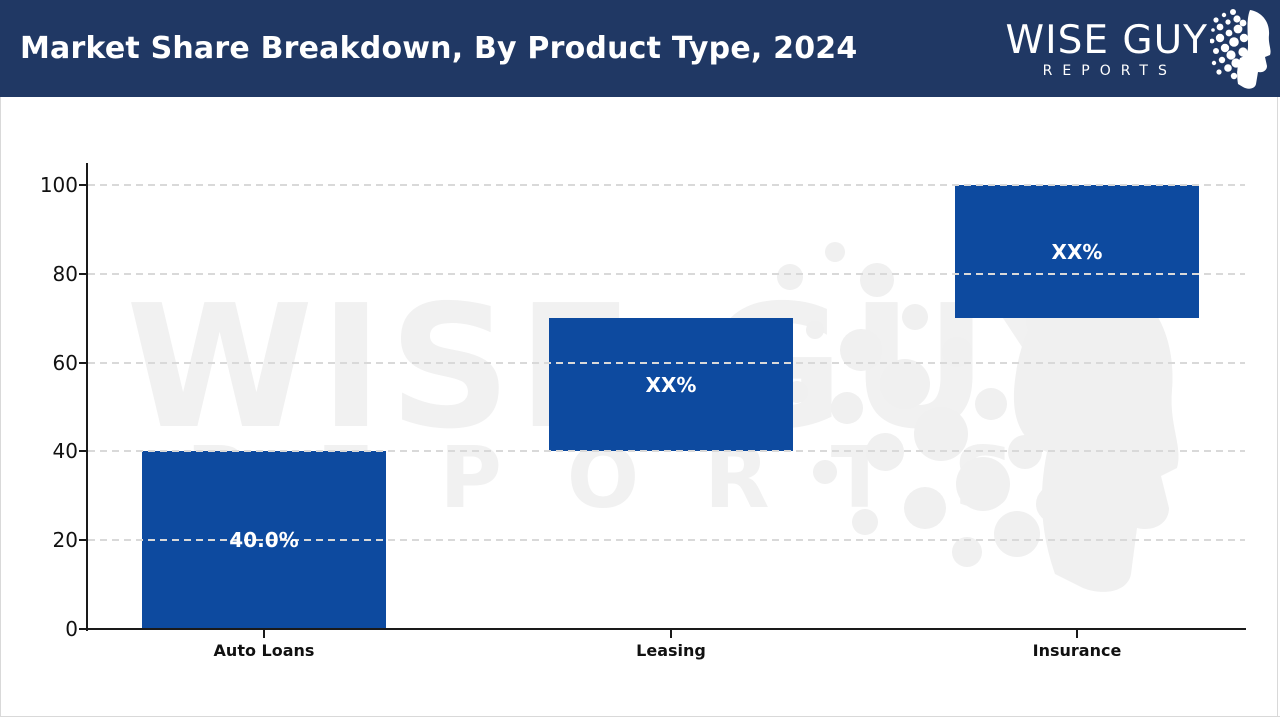 The width and height of the screenshot is (1280, 720). Describe the element at coordinates (671, 650) in the screenshot. I see `category-label: Leasing` at that location.